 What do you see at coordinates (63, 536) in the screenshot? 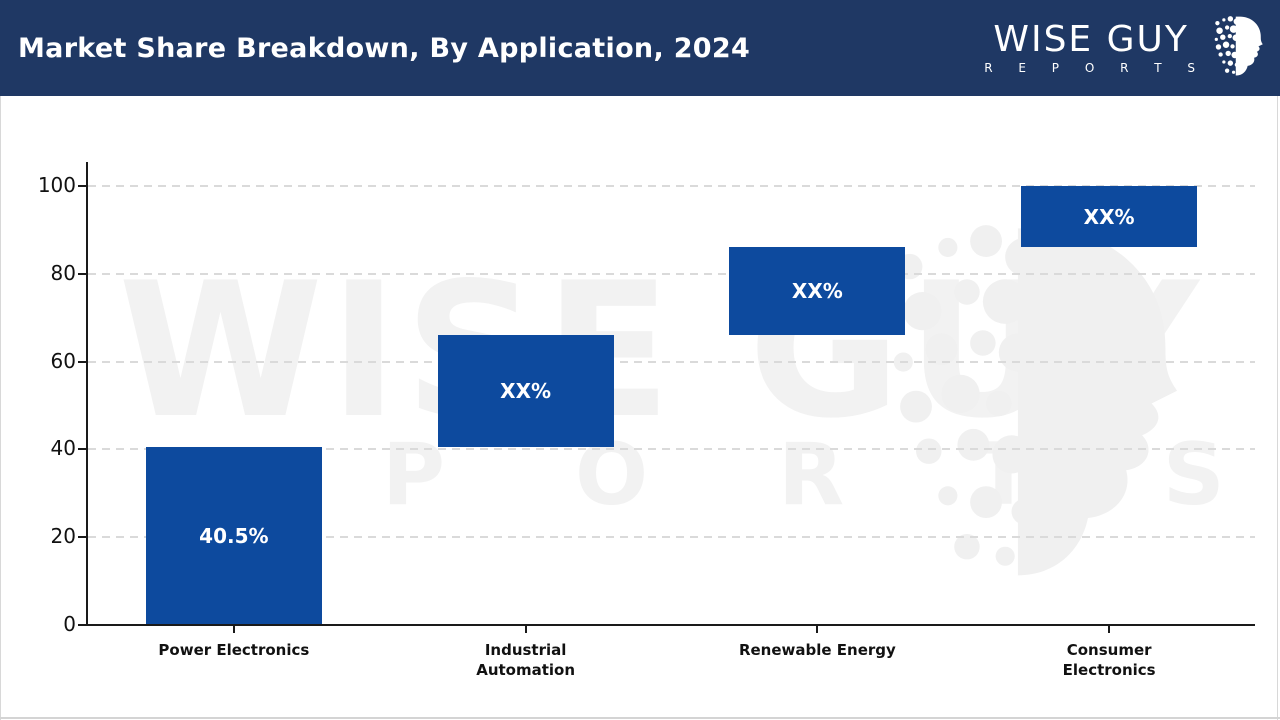
I see `y-tick-label-20: 20` at bounding box center [63, 536].